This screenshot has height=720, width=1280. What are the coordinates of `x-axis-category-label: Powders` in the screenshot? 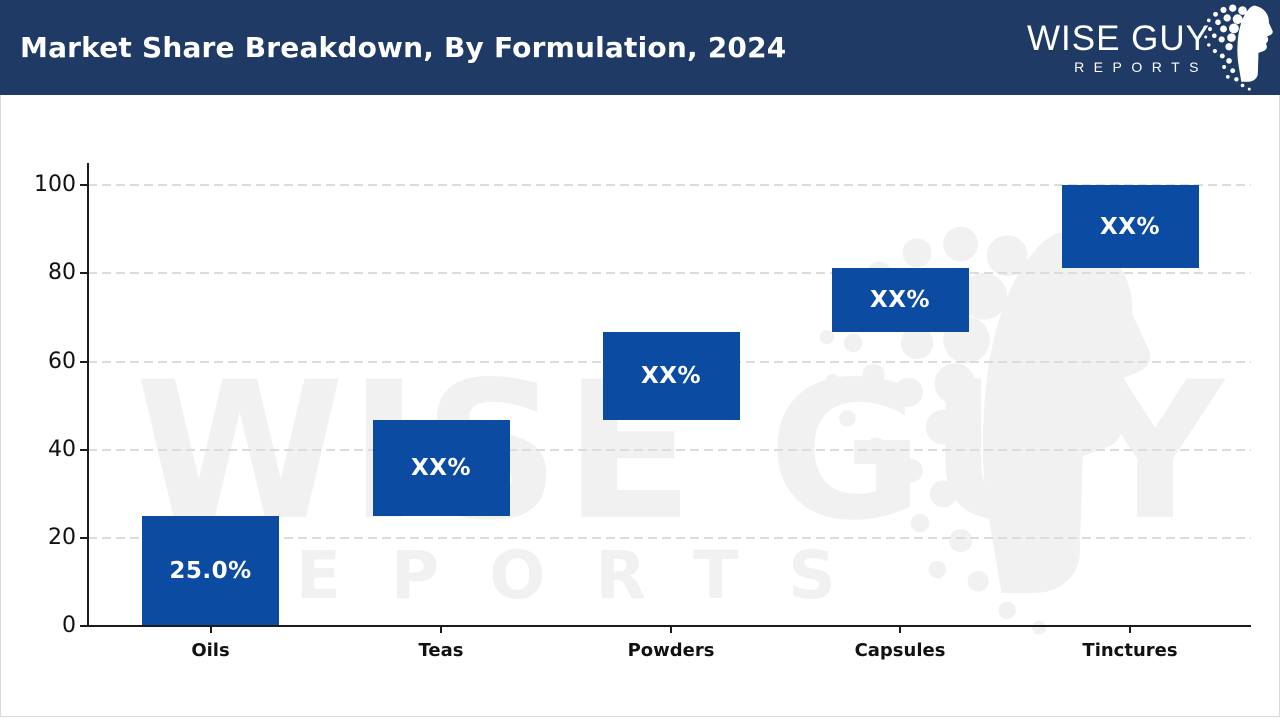 It's located at (671, 650).